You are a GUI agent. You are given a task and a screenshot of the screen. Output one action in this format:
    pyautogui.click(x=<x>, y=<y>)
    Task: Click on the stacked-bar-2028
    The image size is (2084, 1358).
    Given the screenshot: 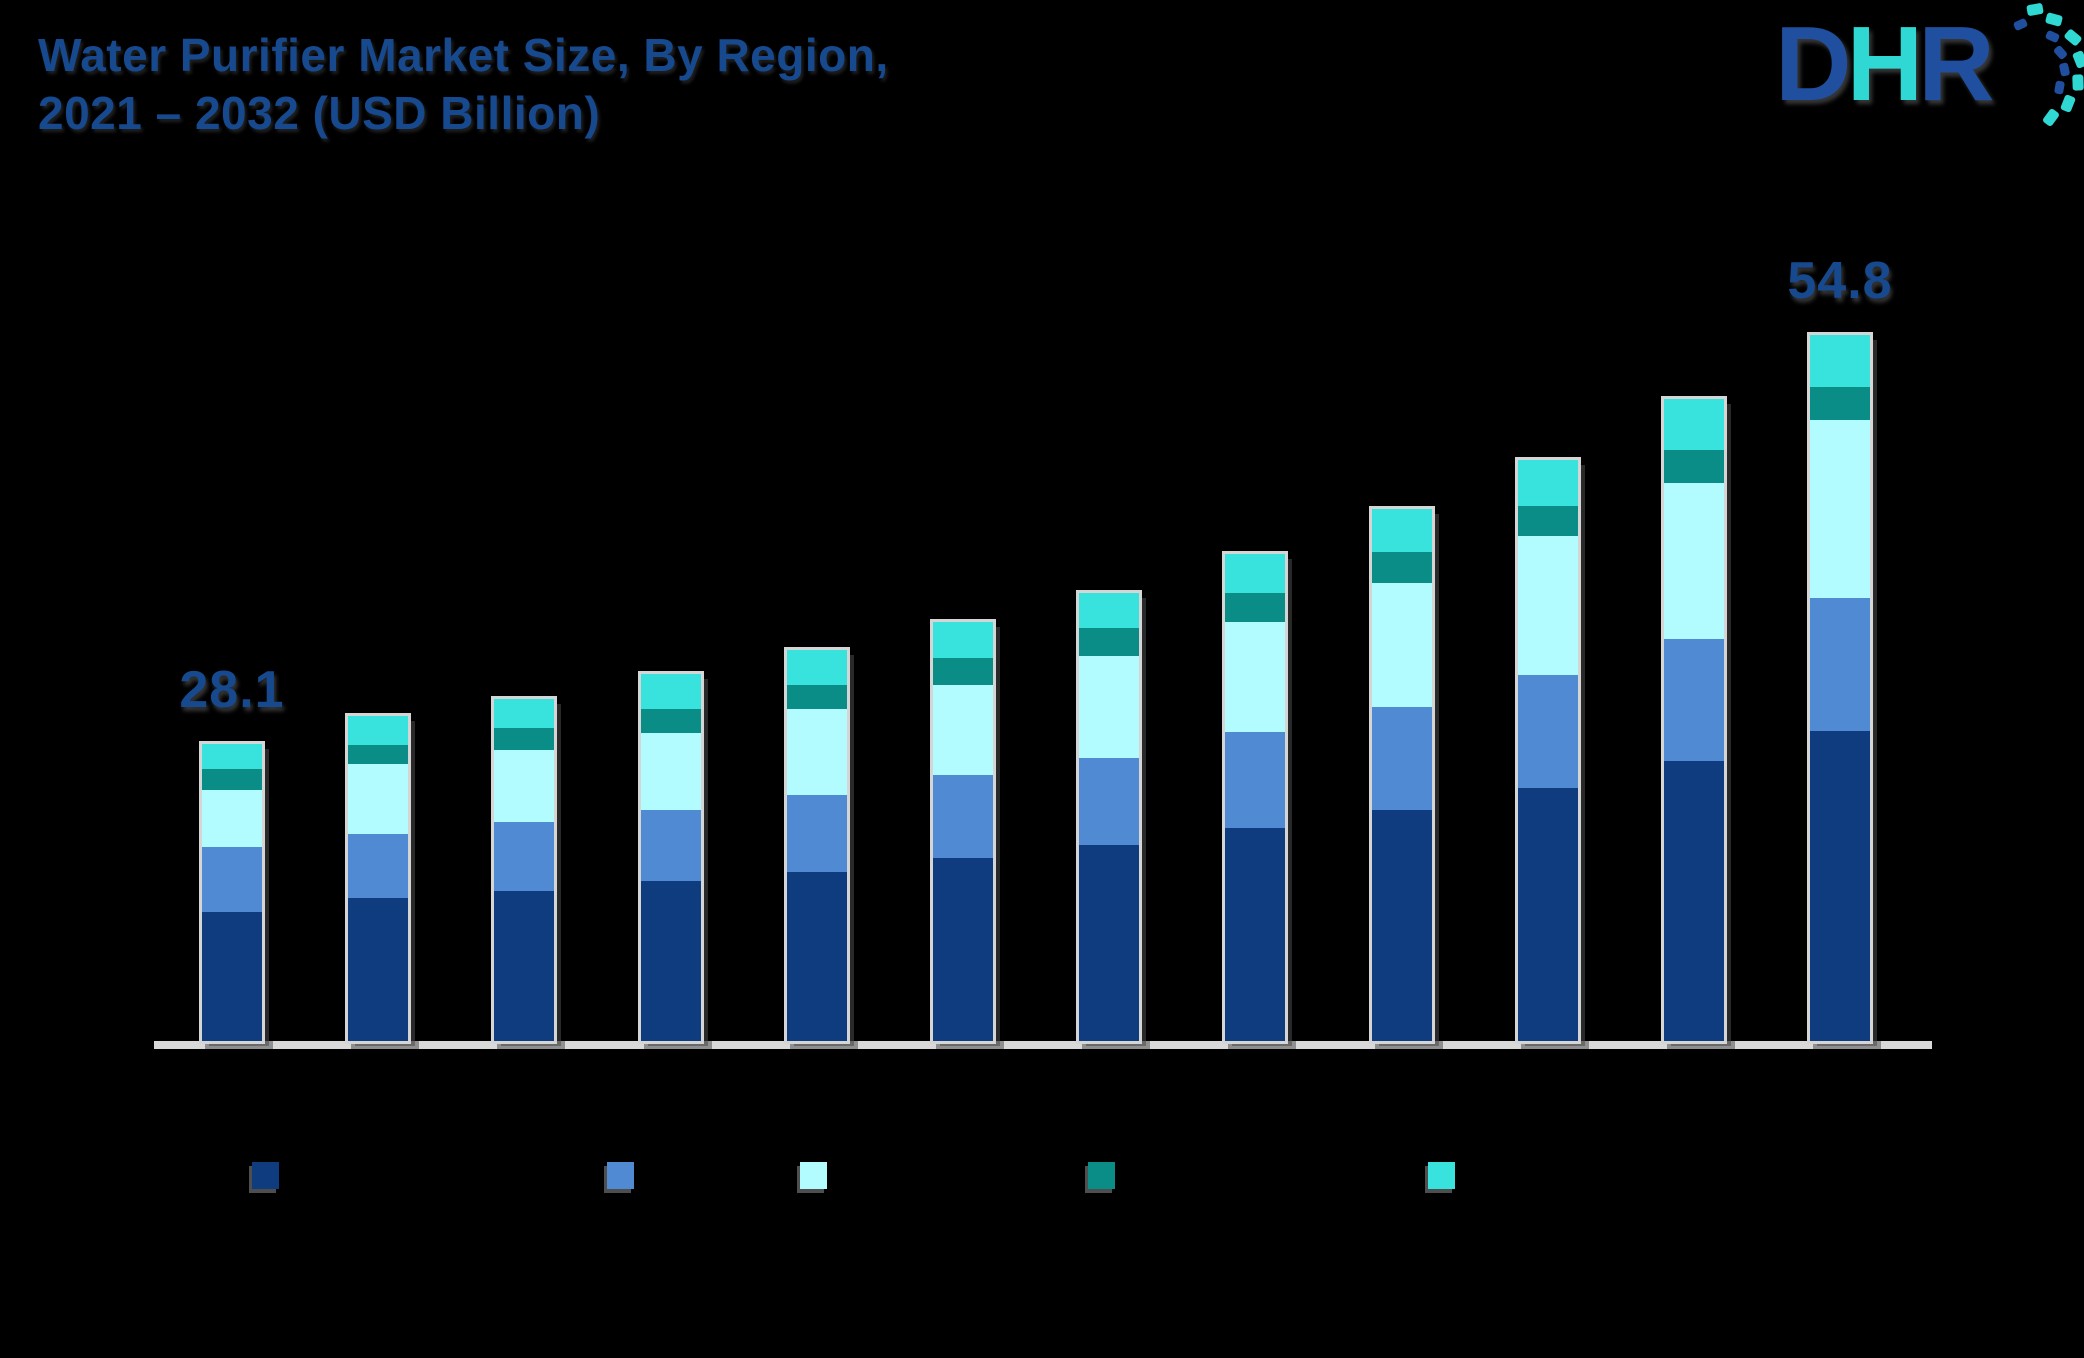 What is the action you would take?
    pyautogui.click(x=1255, y=797)
    